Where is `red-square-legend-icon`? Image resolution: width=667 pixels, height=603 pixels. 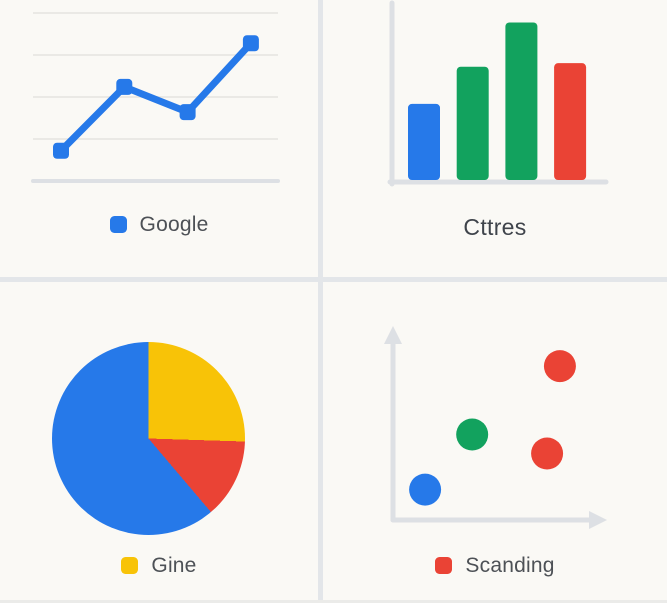 red-square-legend-icon is located at coordinates (444, 566).